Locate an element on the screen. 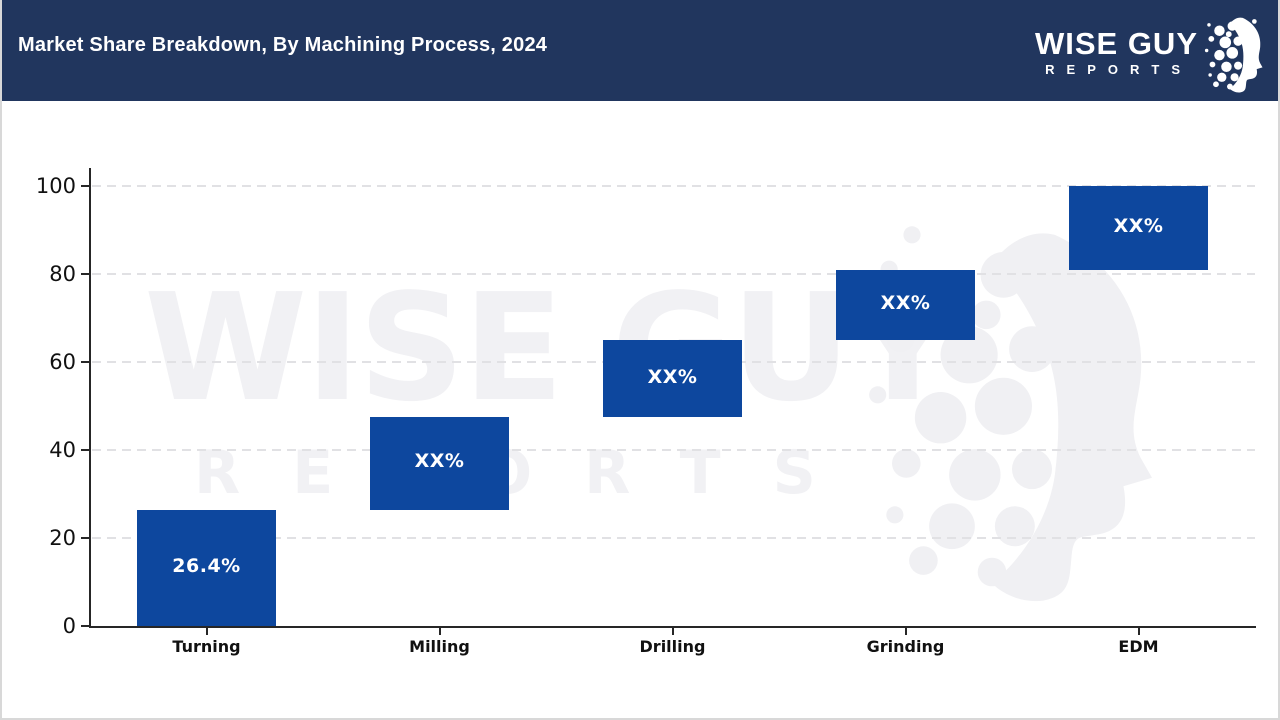 This screenshot has height=720, width=1280. brand-logo: WISE GUY REPORTS is located at coordinates (1148, 52).